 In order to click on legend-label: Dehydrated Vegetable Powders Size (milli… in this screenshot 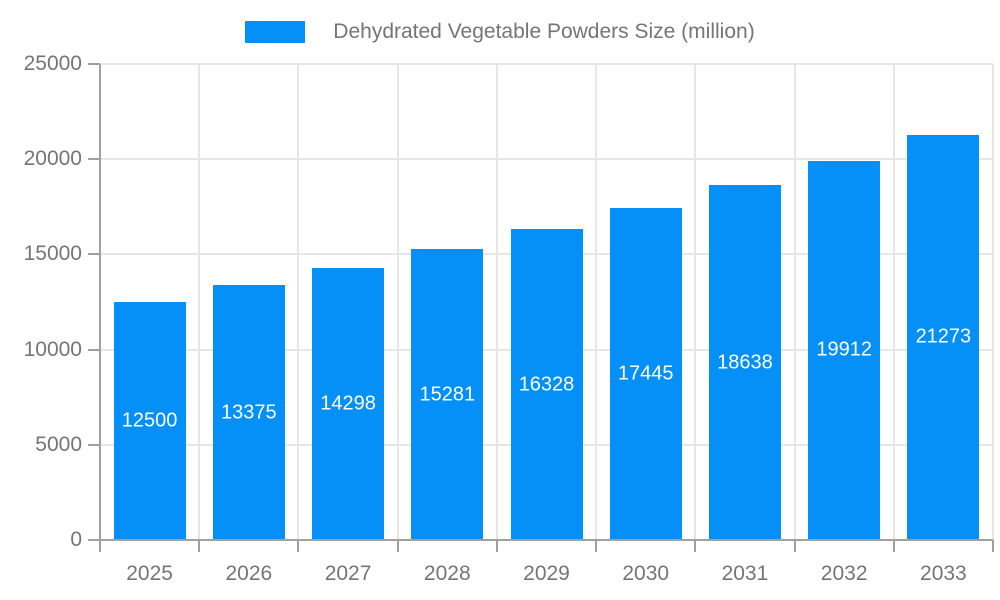, I will do `click(544, 31)`.